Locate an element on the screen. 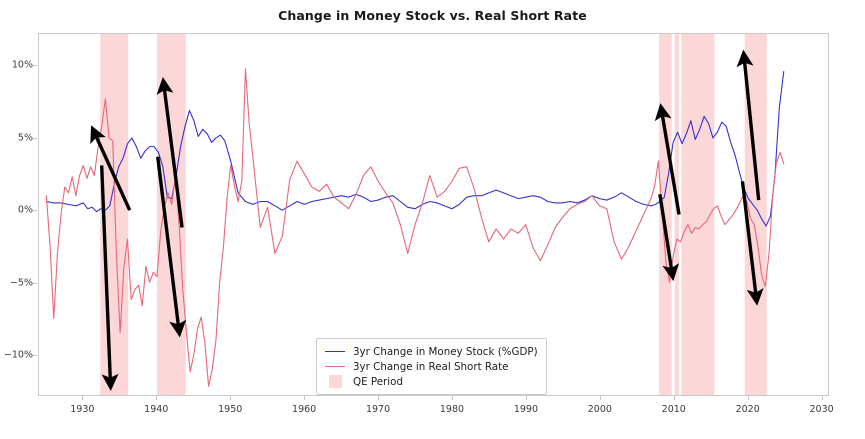 The image size is (865, 439). legend-label: 3yr Change in Real Short Rate is located at coordinates (431, 366).